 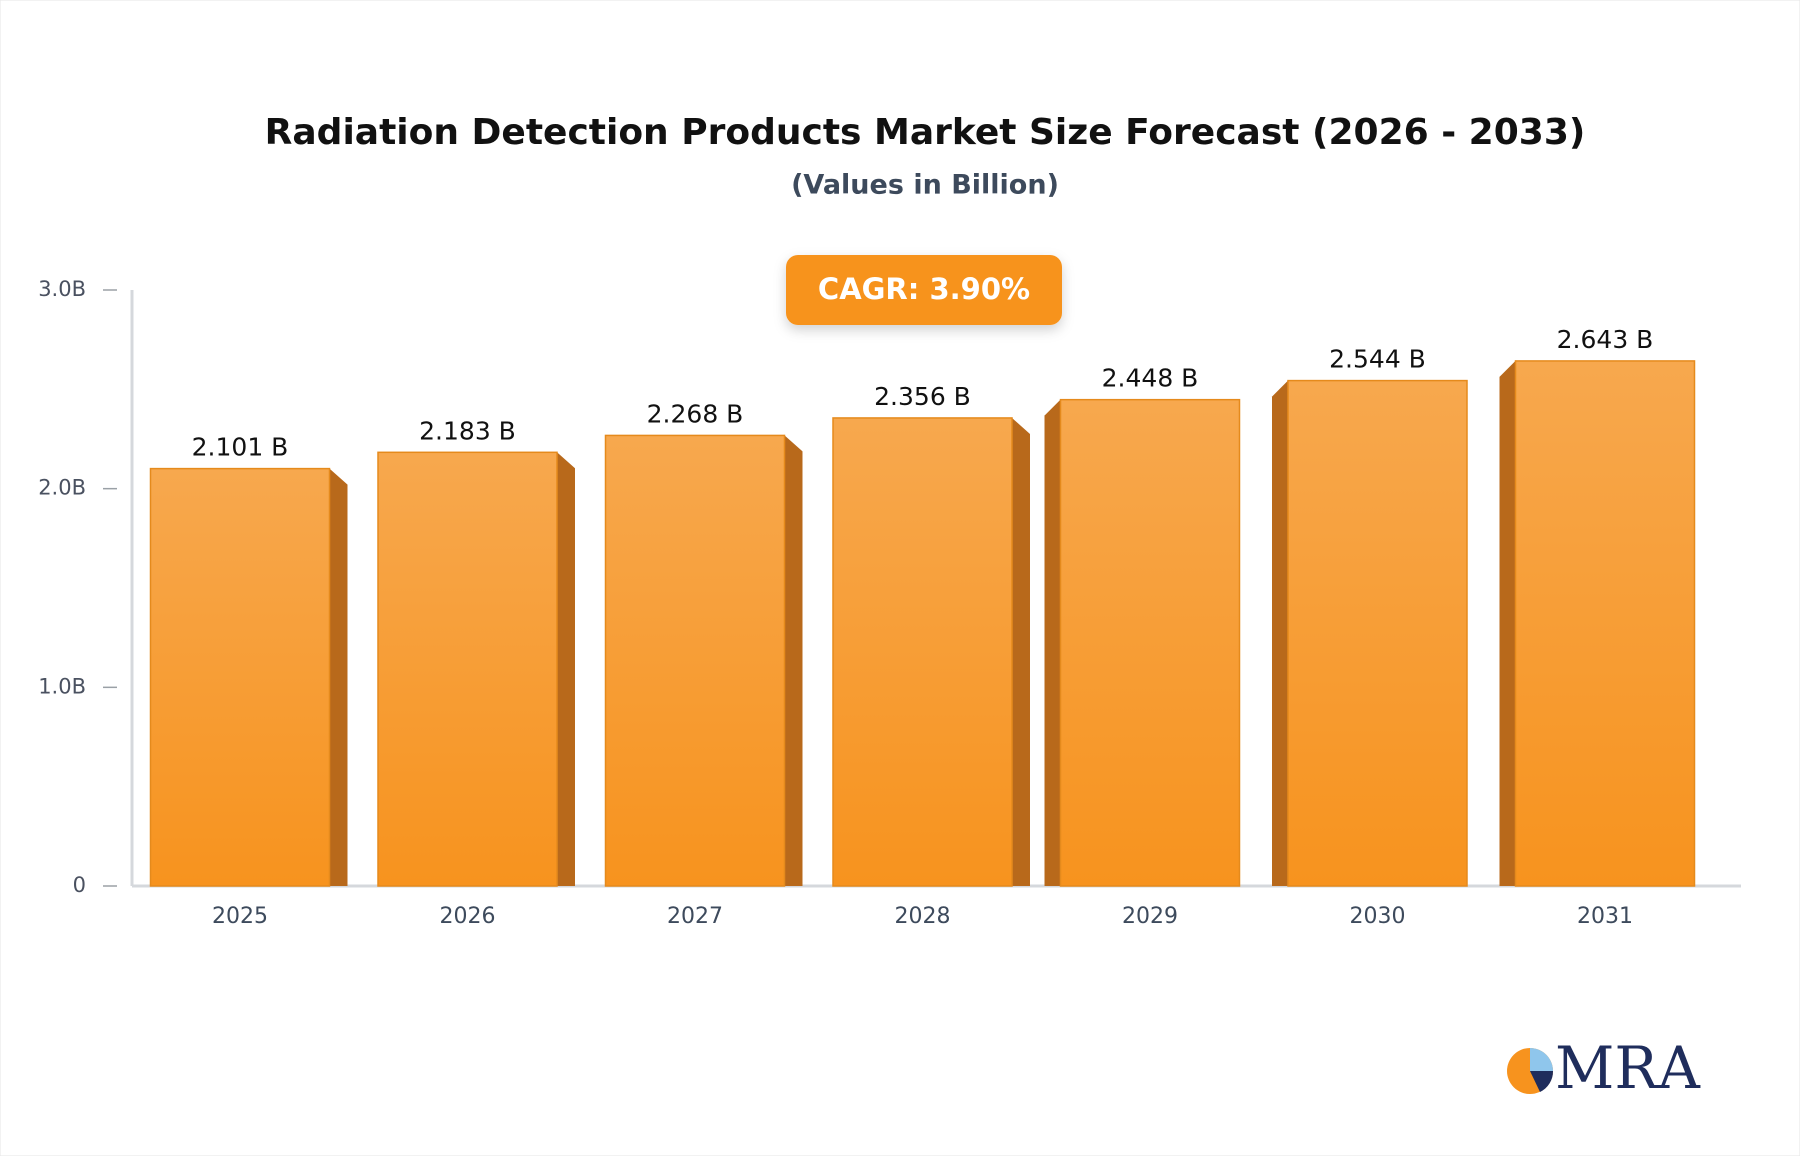 I want to click on cagr-label: CAGR: 3.90%, so click(x=924, y=289).